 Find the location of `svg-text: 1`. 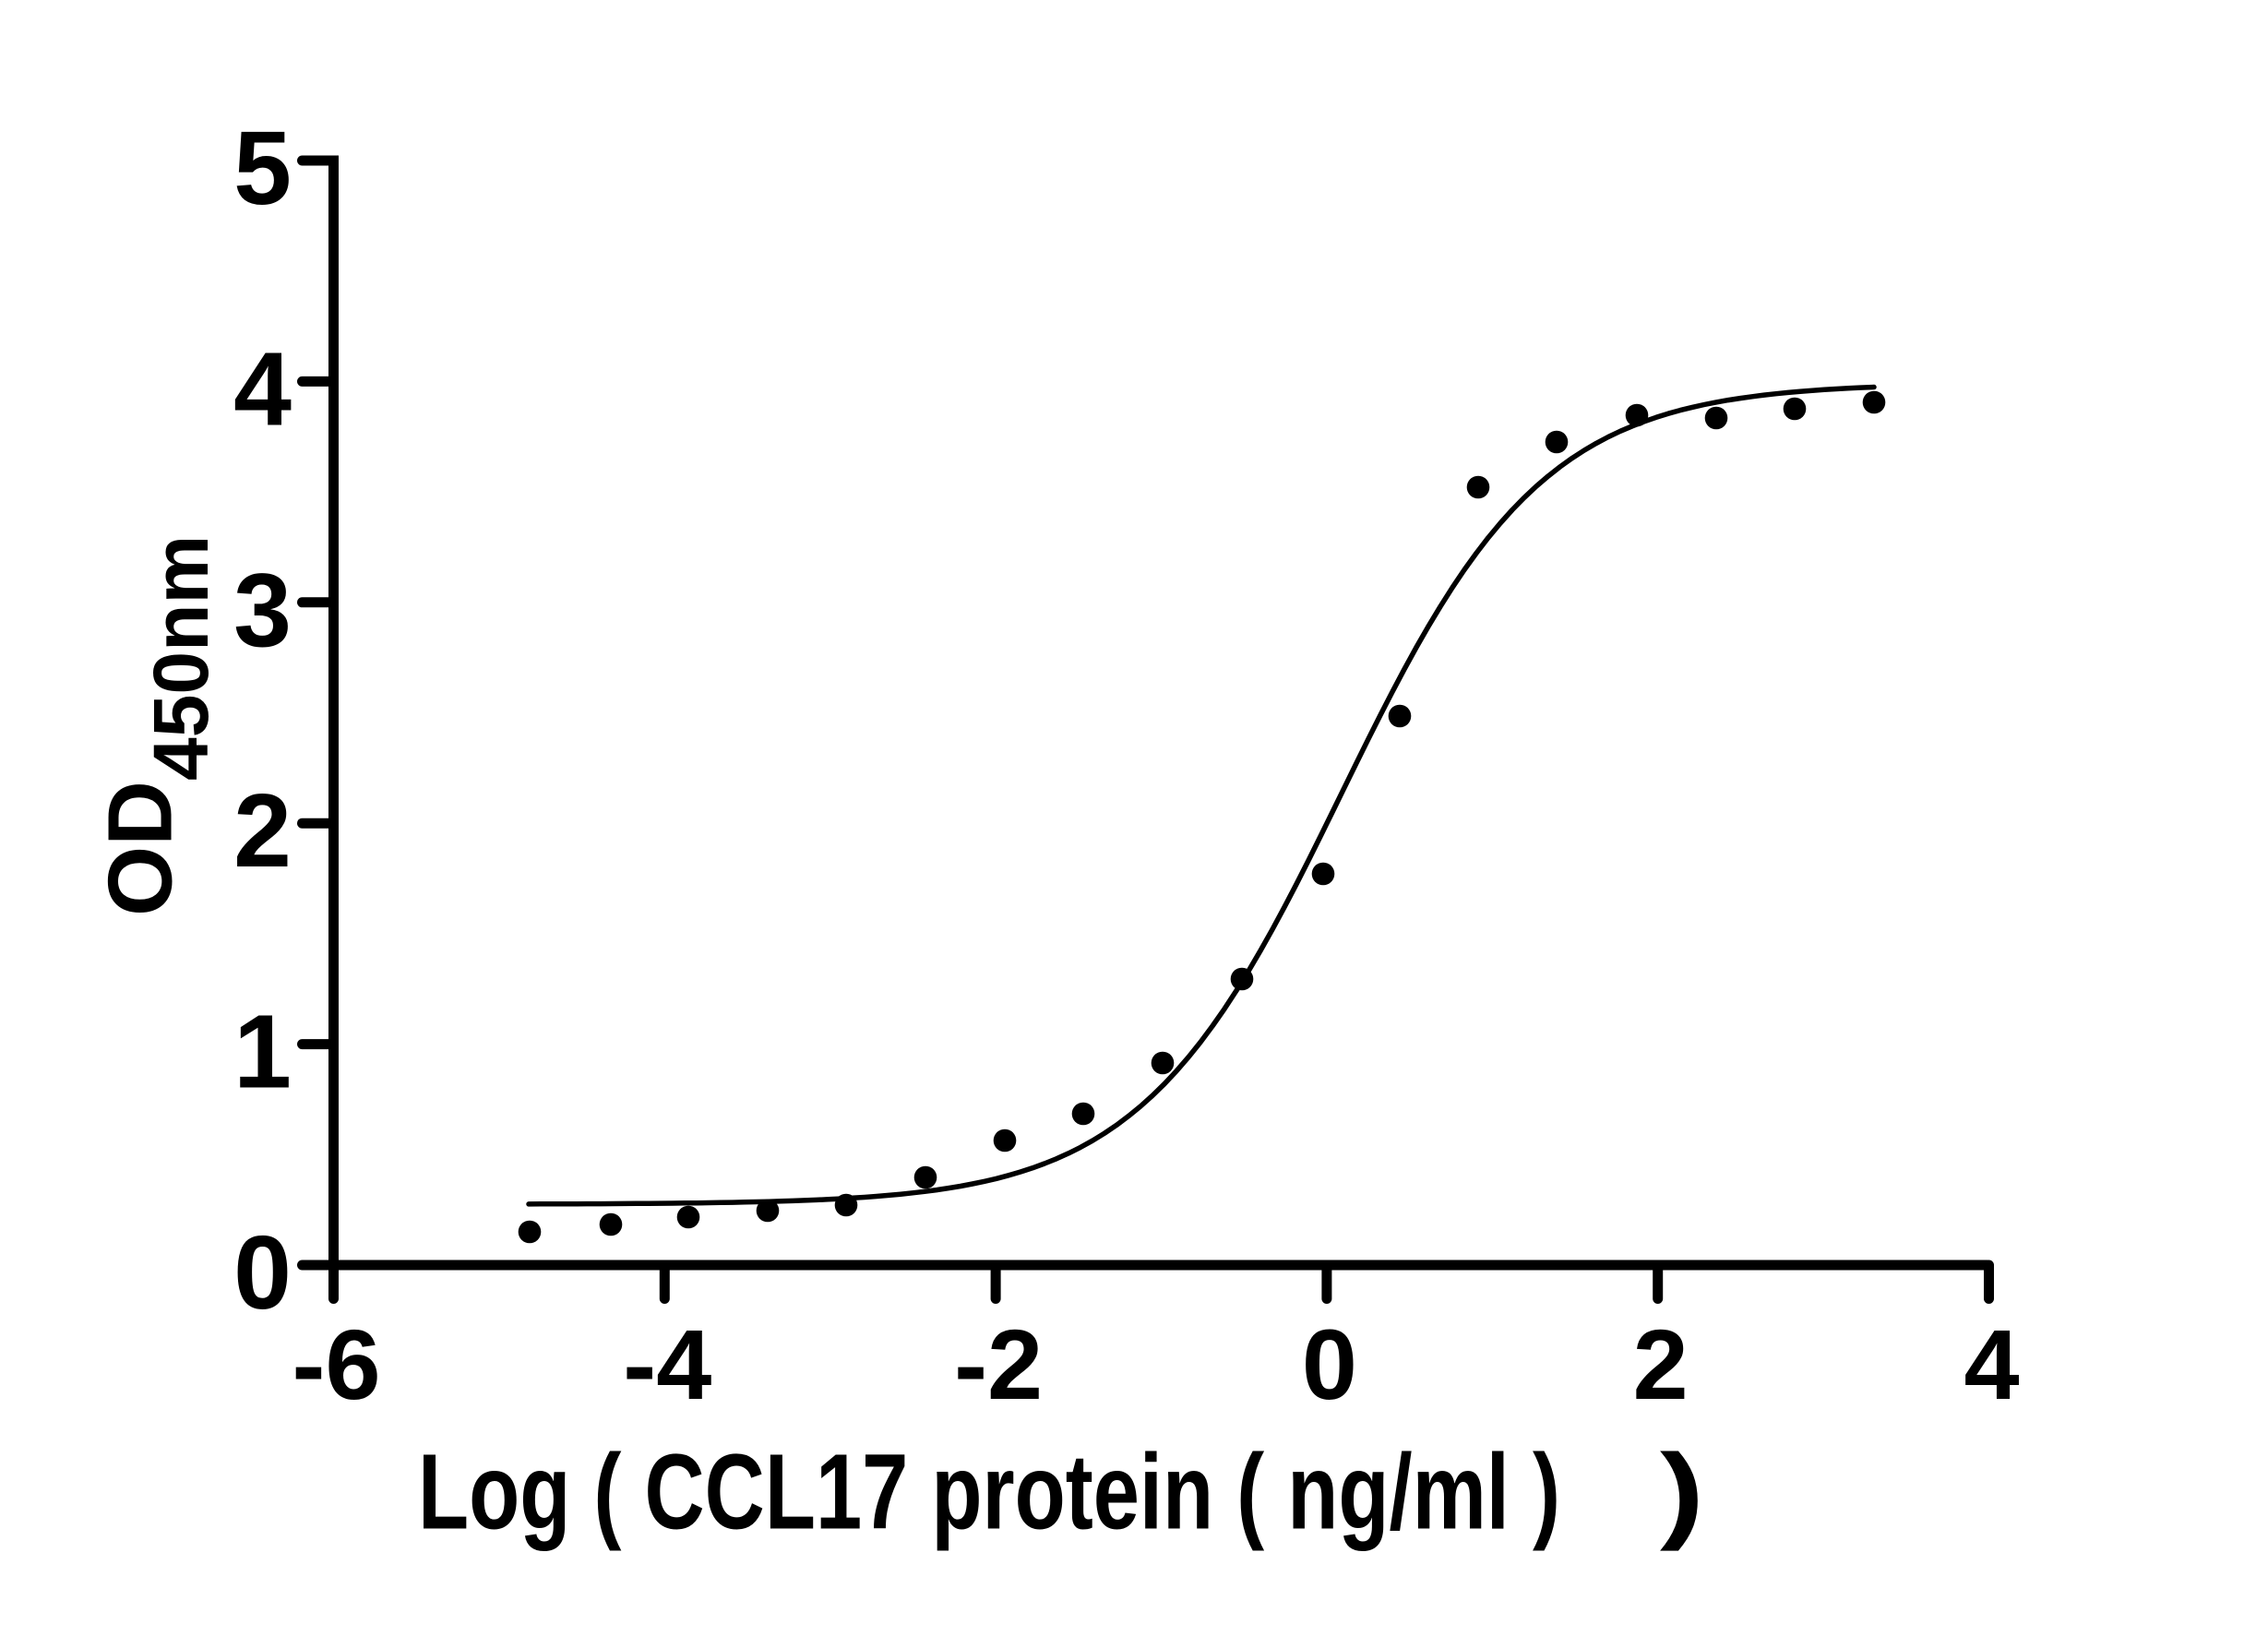

svg-text: 1 is located at coordinates (262, 1052).